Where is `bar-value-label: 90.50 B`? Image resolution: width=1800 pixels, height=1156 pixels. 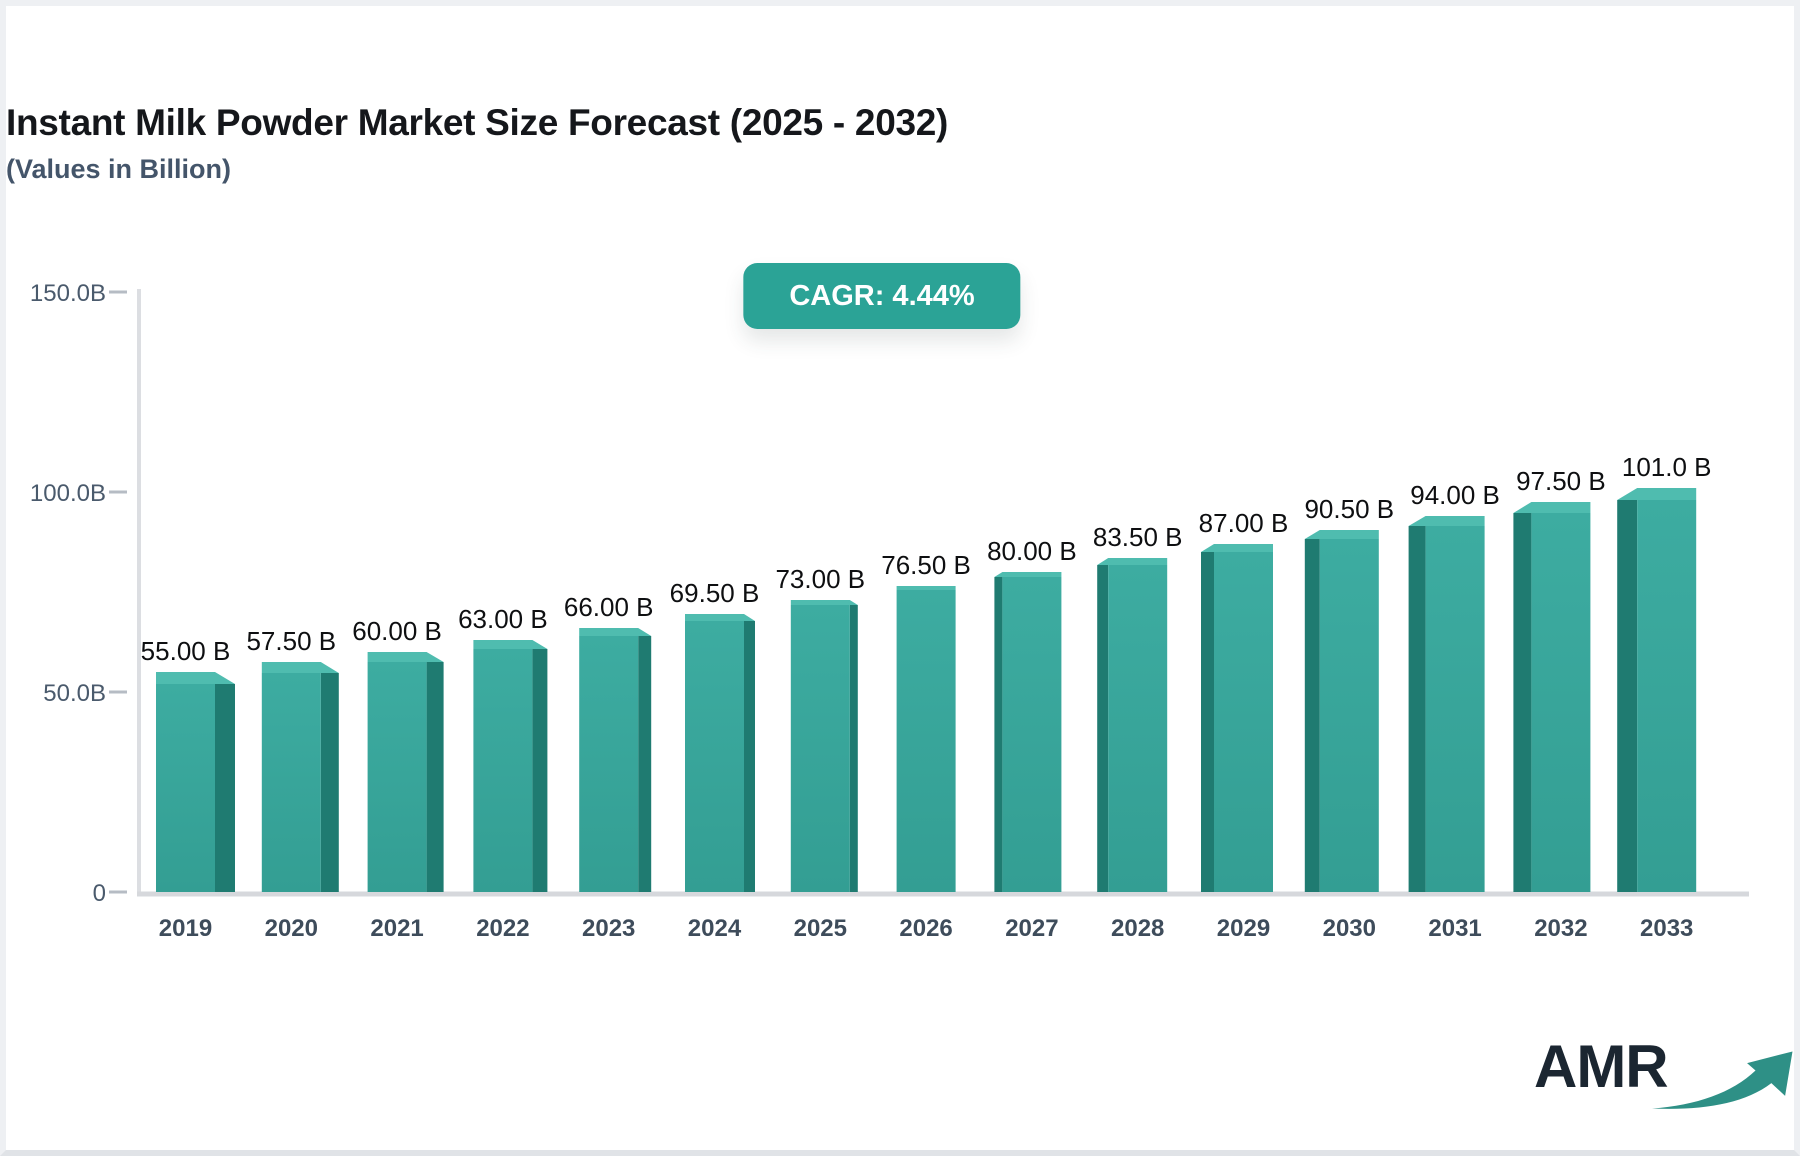
bar-value-label: 90.50 B is located at coordinates (1349, 509).